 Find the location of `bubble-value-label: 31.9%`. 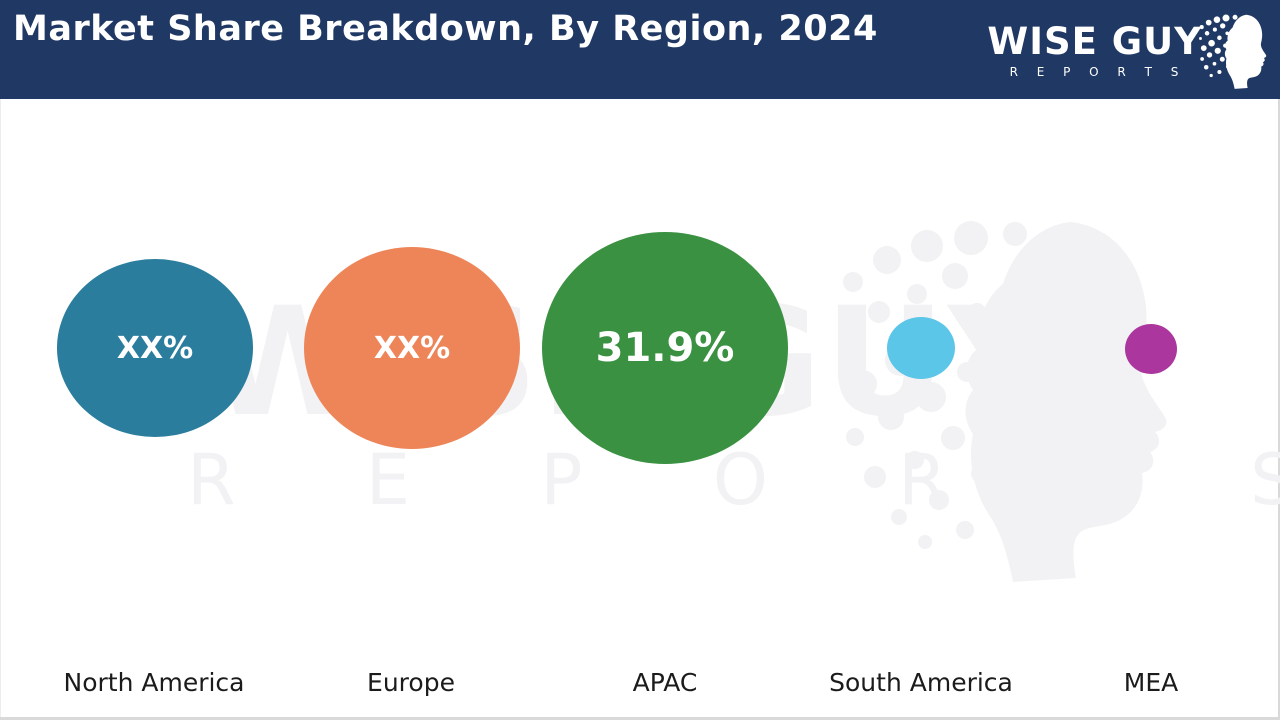

bubble-value-label: 31.9% is located at coordinates (665, 348).